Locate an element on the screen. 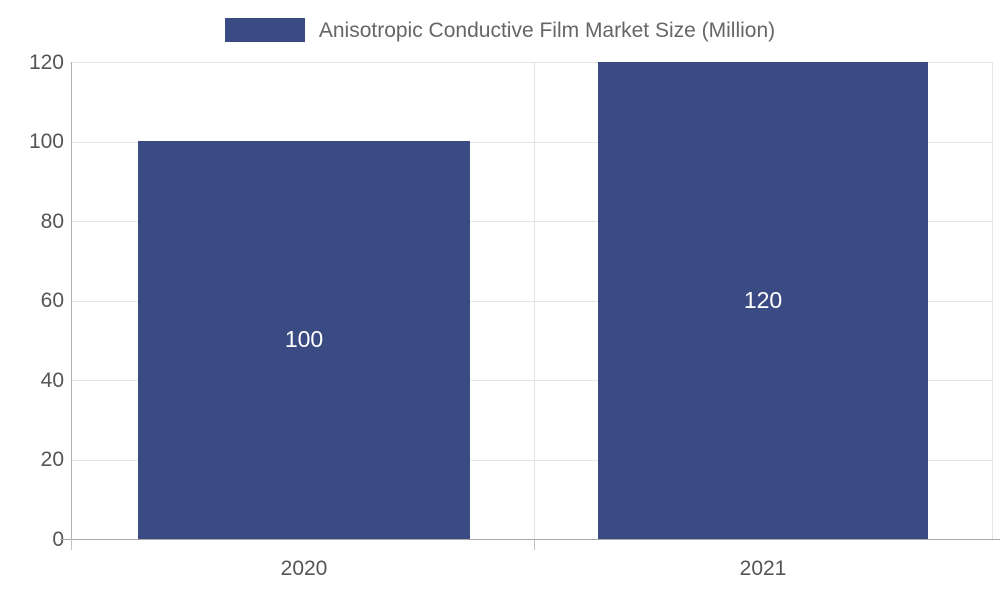 Image resolution: width=1000 pixels, height=600 pixels. y-tick-label-0: 0 is located at coordinates (58, 539).